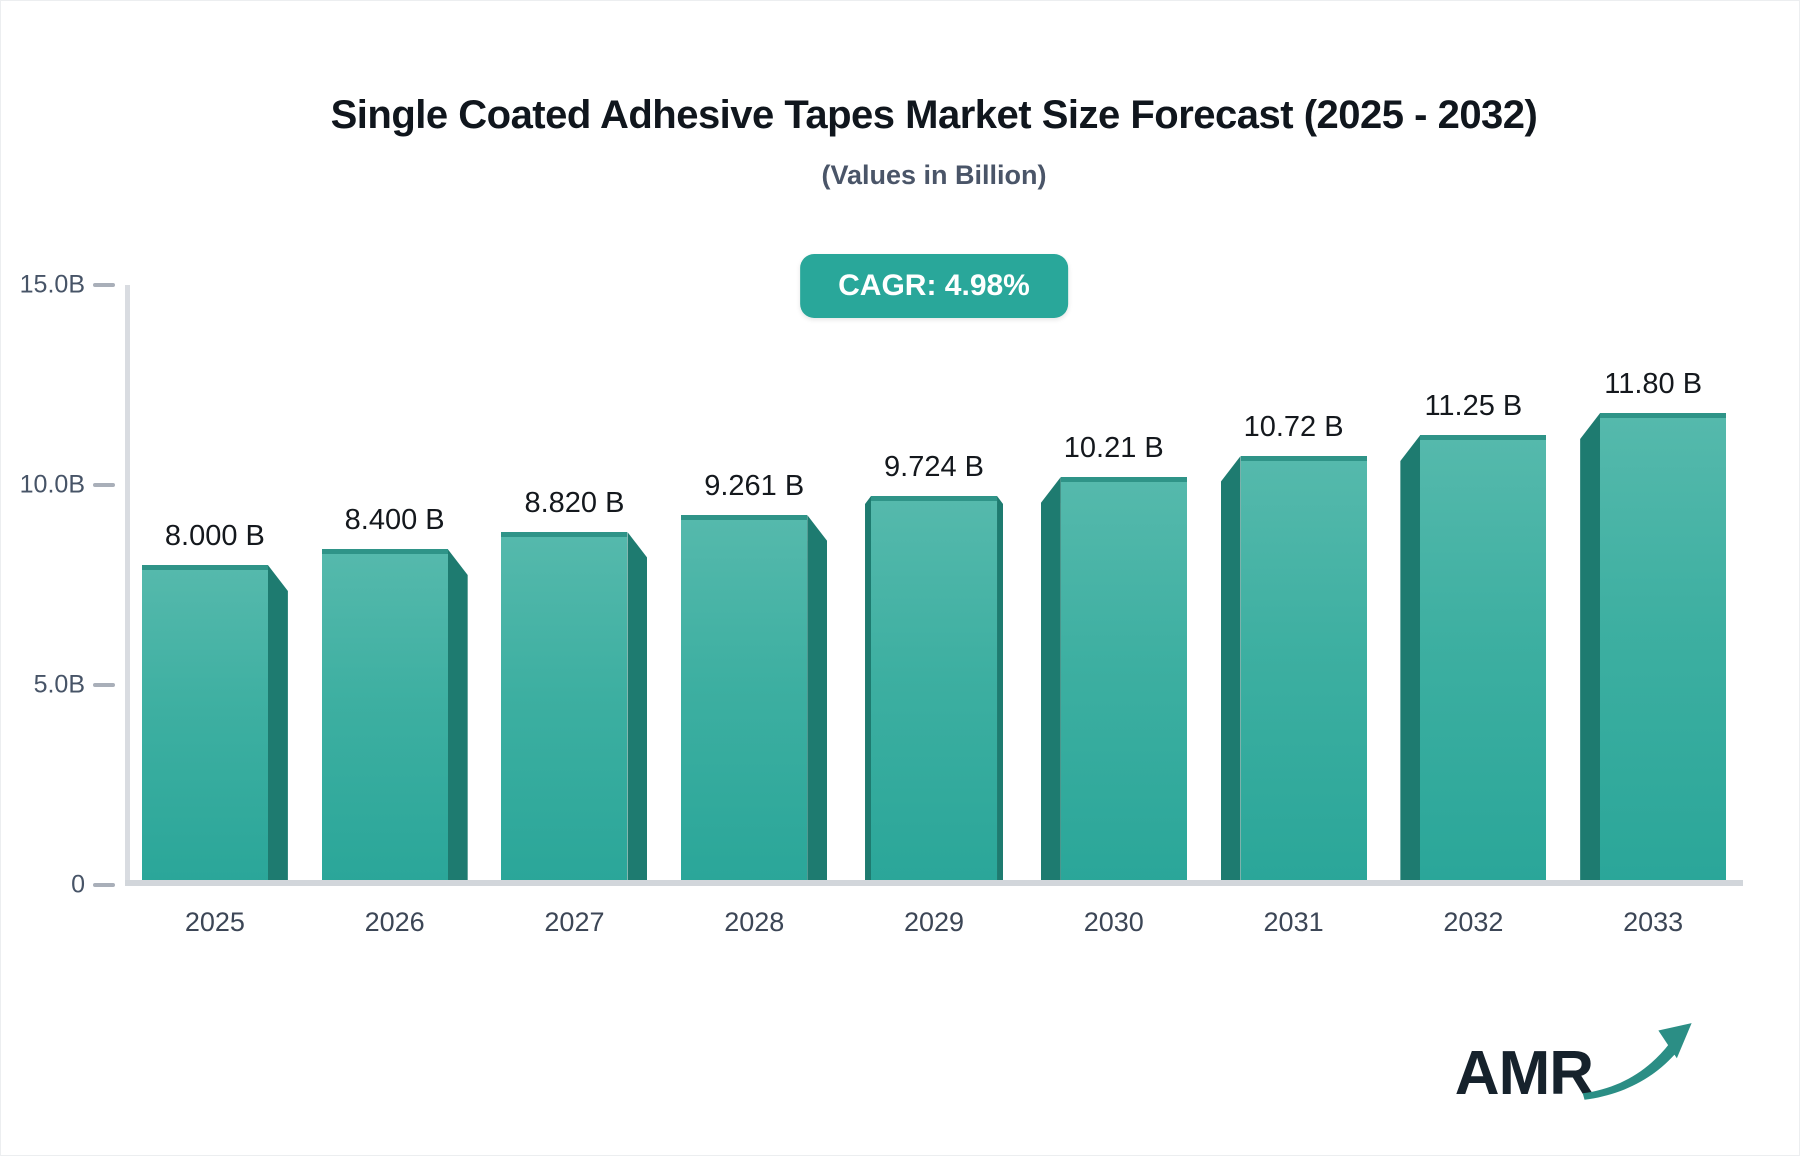  I want to click on amr-logo: AMR, so click(1577, 1062).